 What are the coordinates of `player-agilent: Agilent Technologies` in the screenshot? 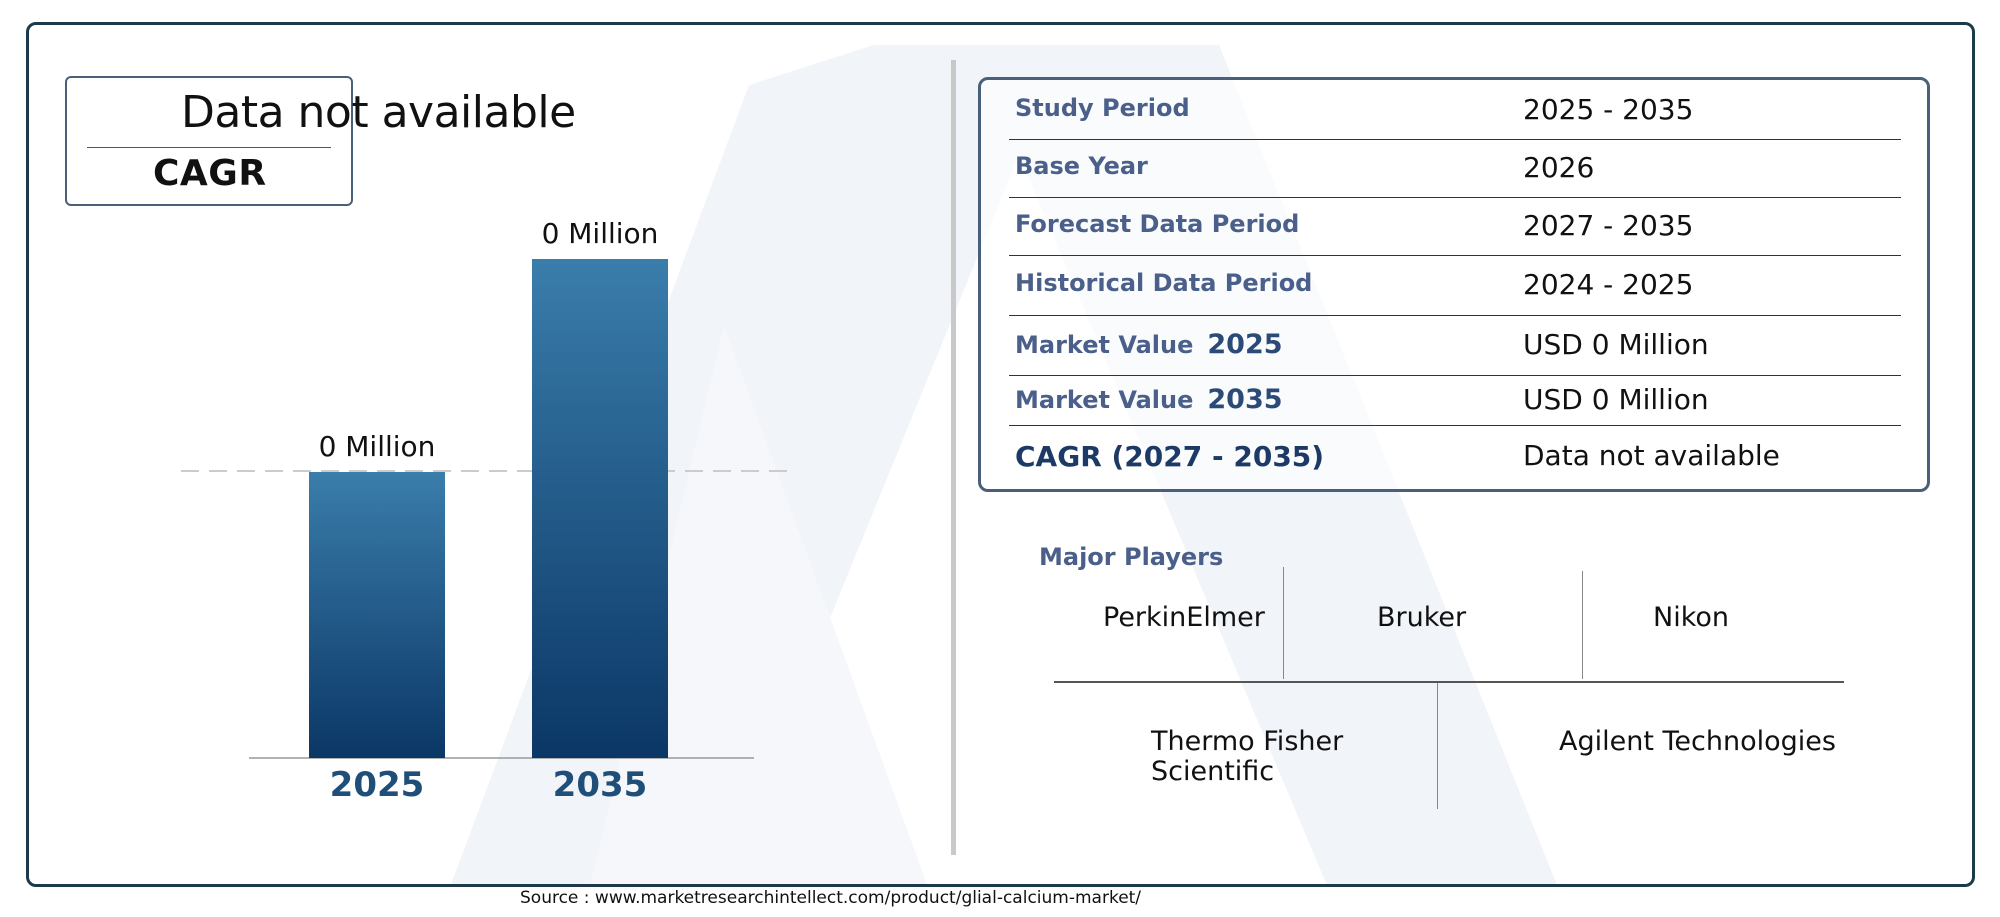 It's located at (1697, 741).